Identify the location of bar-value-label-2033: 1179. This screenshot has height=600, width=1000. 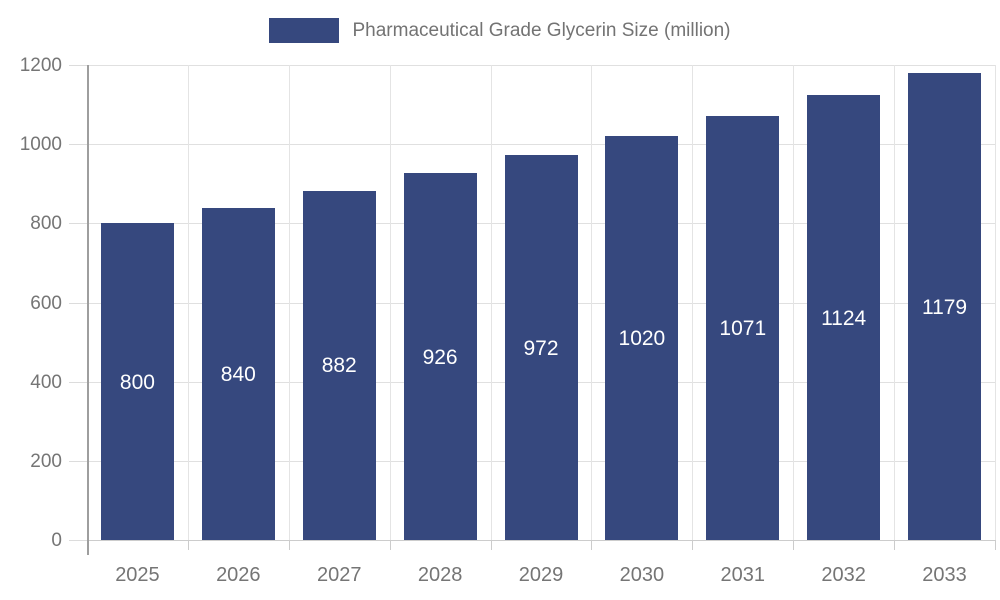
(944, 307).